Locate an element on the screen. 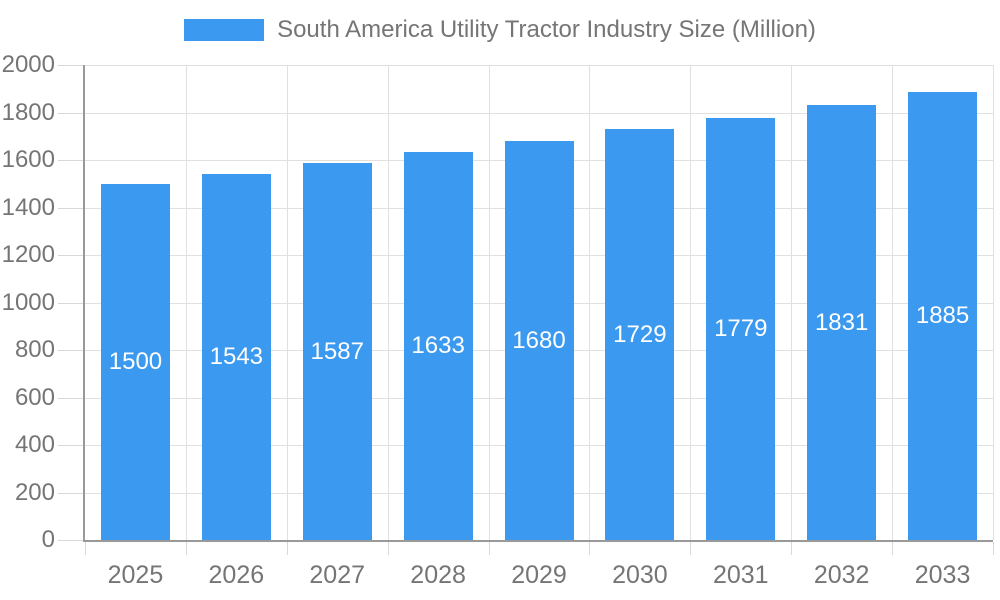 Image resolution: width=1000 pixels, height=600 pixels. bar-value-label: 1779 is located at coordinates (741, 328).